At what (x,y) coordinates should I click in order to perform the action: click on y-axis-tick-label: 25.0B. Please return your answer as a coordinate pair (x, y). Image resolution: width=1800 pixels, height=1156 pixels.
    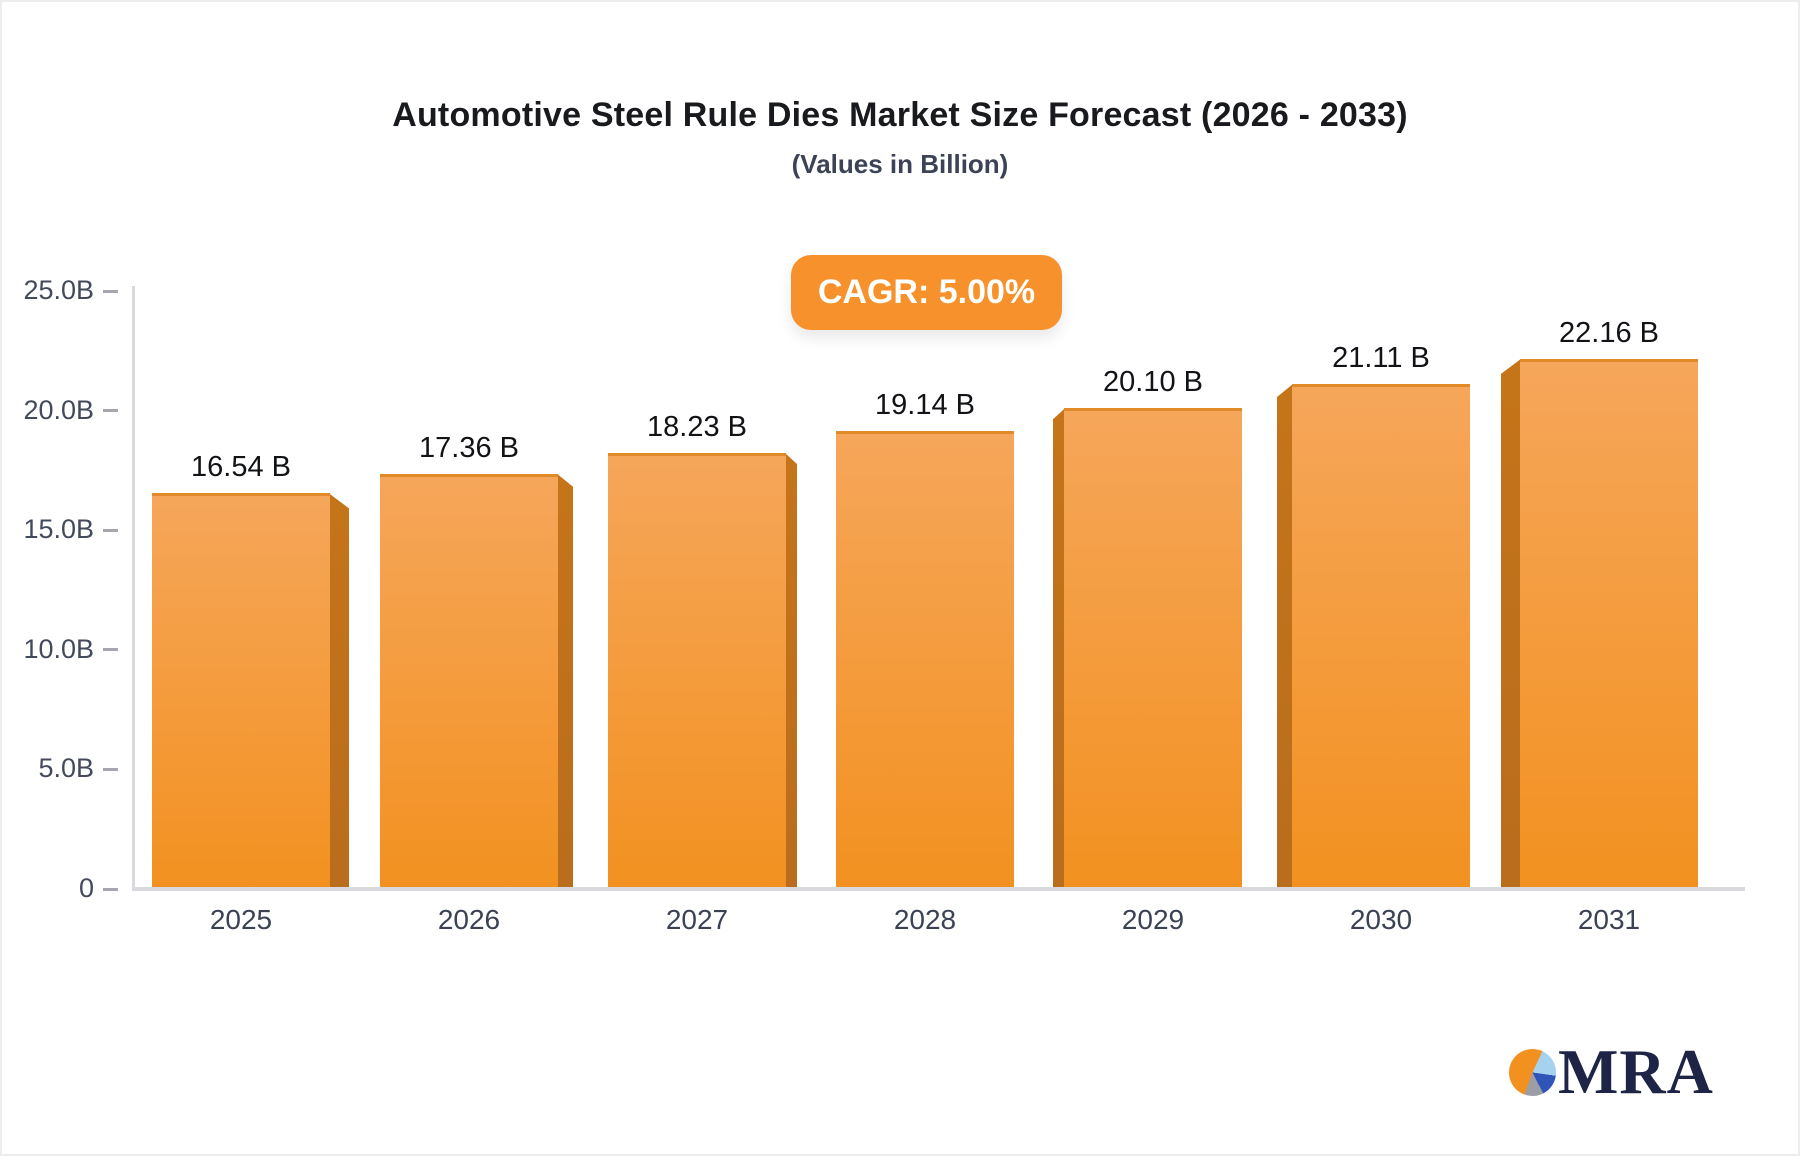
    Looking at the image, I should click on (58, 290).